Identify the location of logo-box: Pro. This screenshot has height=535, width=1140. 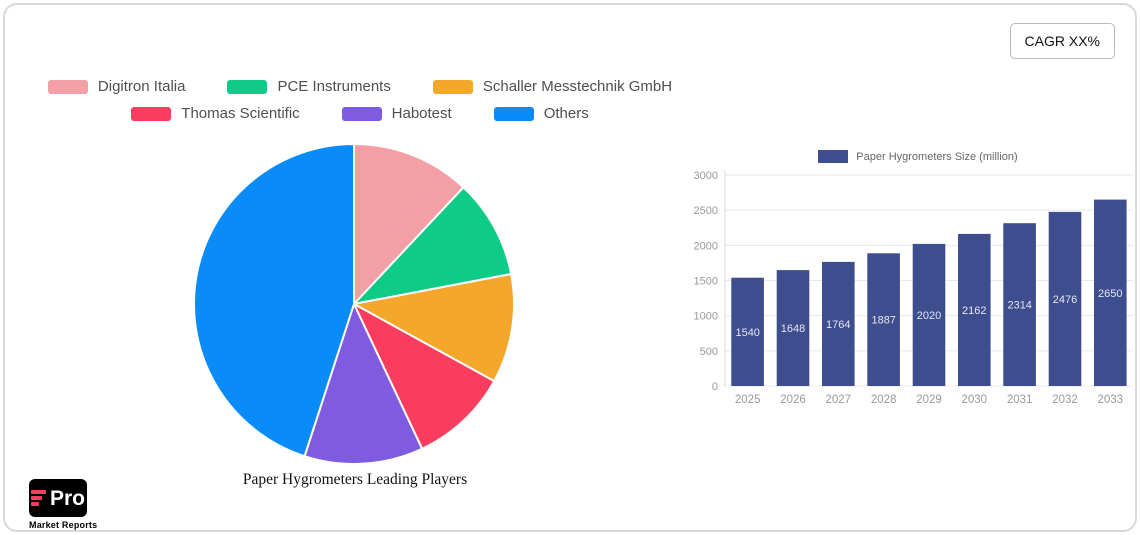
(58, 498).